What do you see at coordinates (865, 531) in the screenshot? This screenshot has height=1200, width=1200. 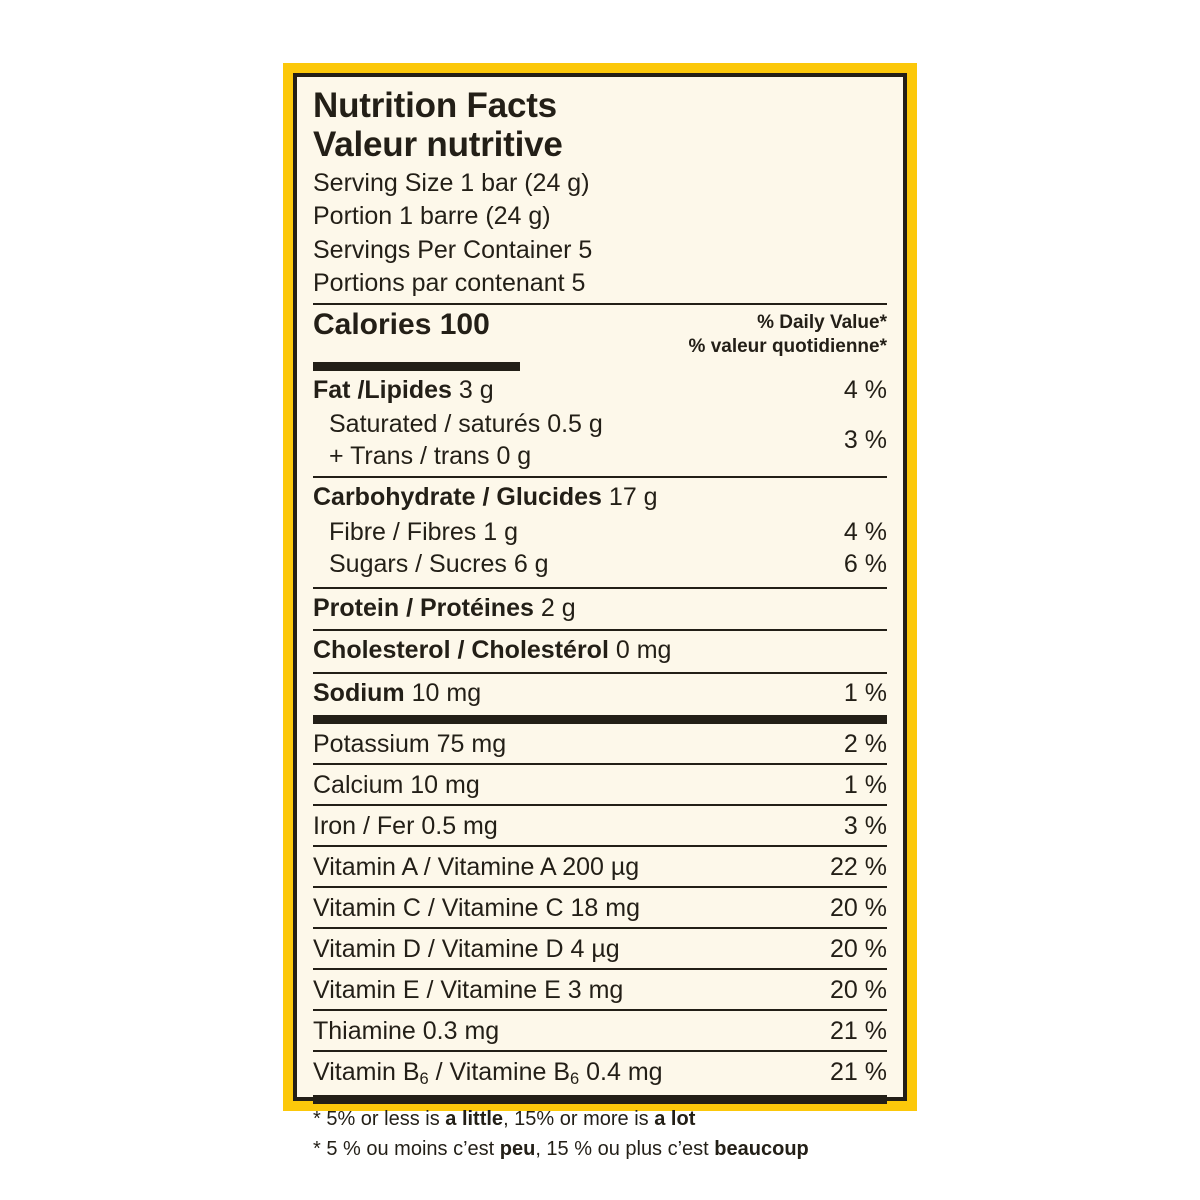 I see `fibre-daily-value: 4 %` at bounding box center [865, 531].